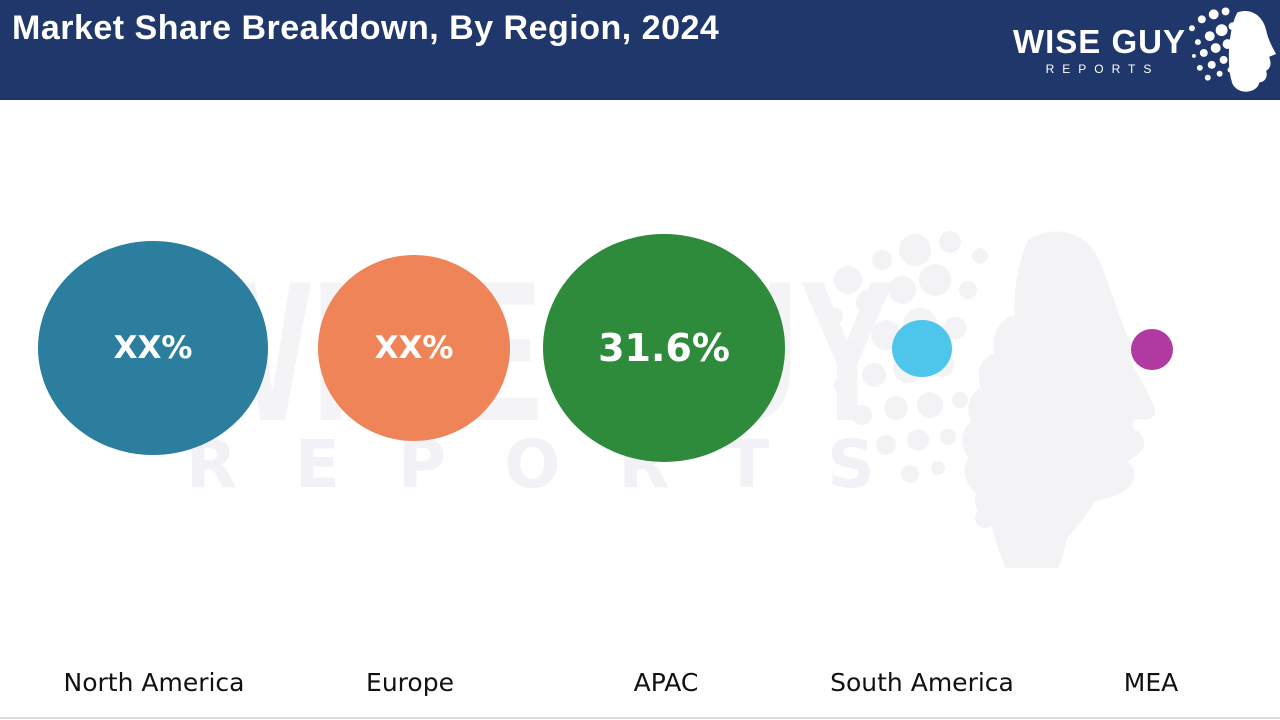  I want to click on logo-line2: REPORTS, so click(1102, 68).